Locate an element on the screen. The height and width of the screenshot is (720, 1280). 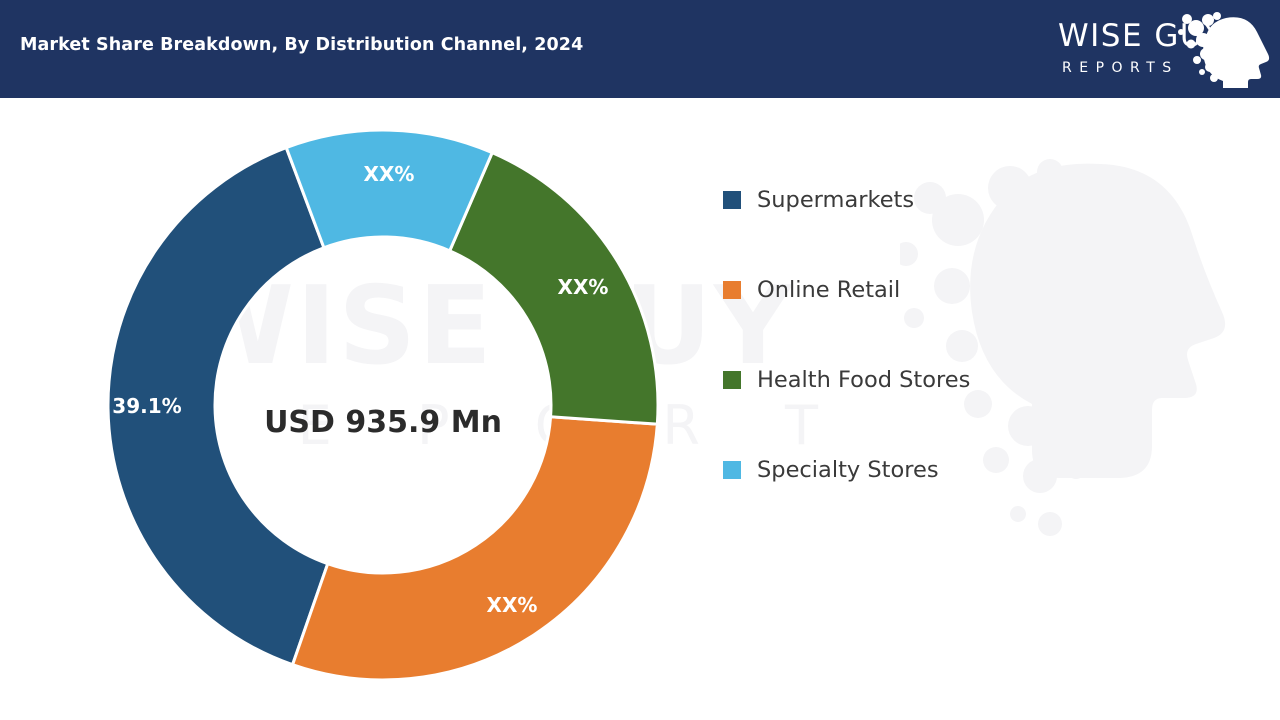
legend-item-online-retail: Online Retail is located at coordinates (846, 290).